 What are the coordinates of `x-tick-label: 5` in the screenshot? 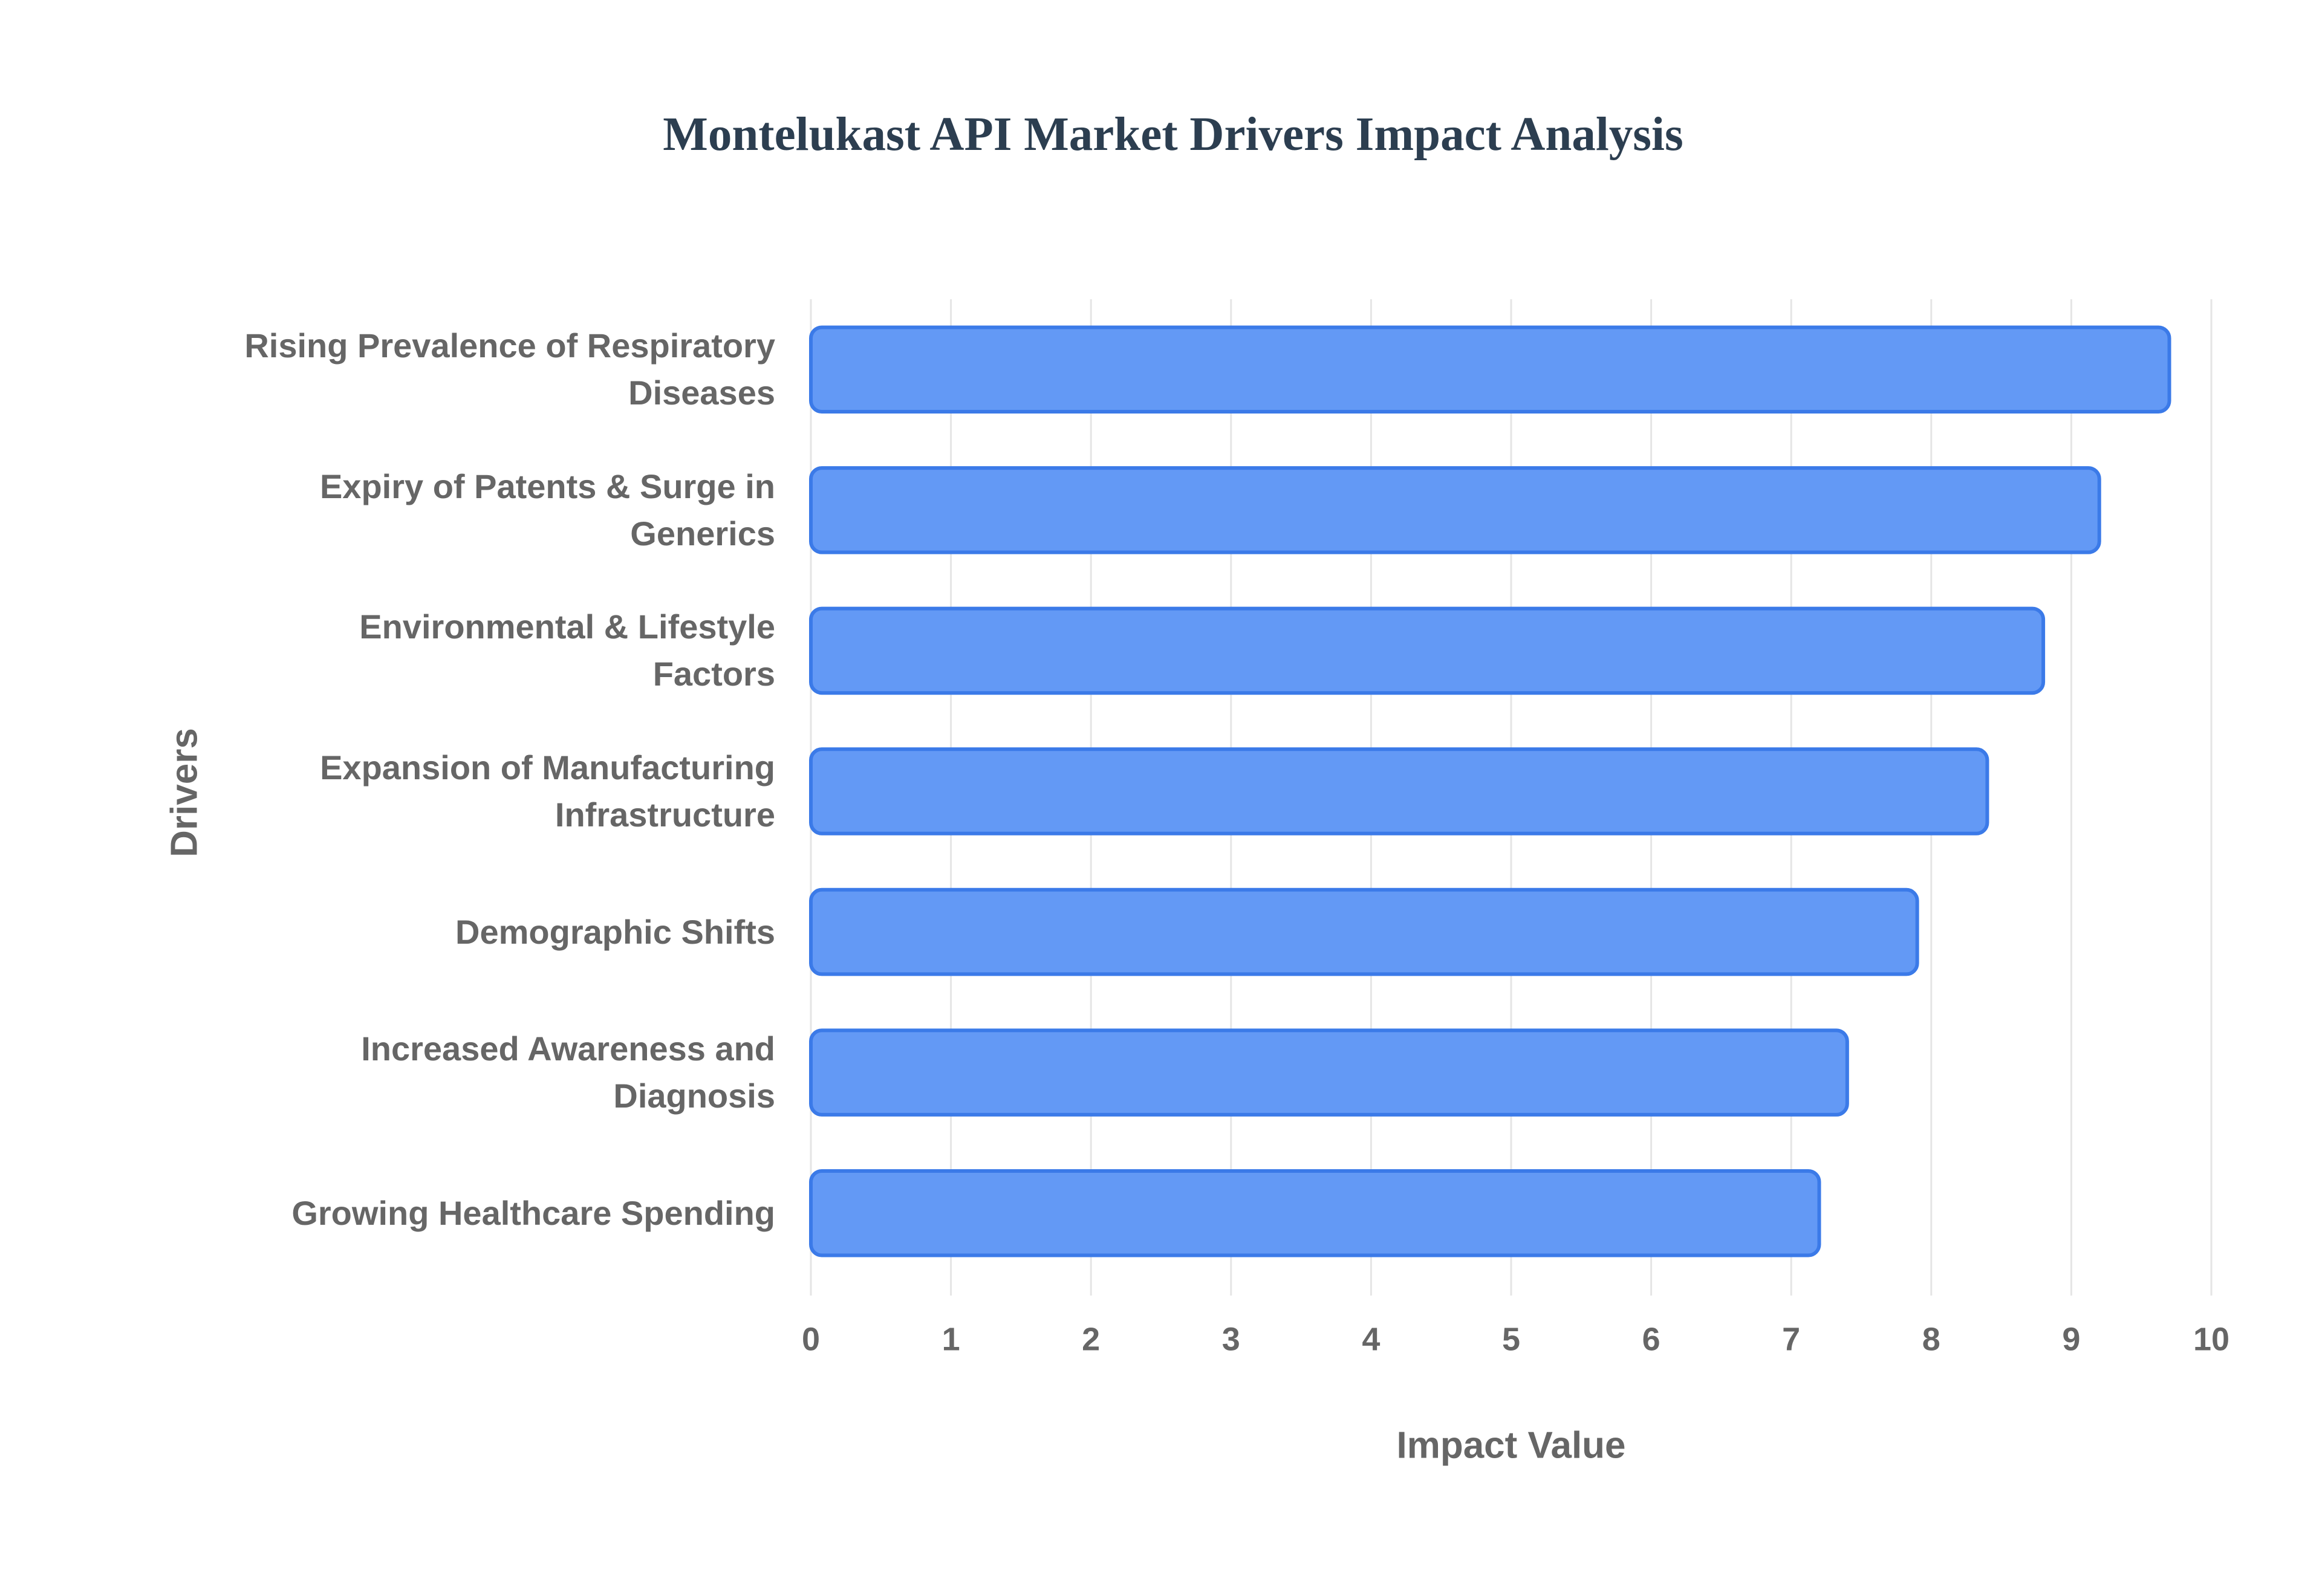 It's located at (1511, 1339).